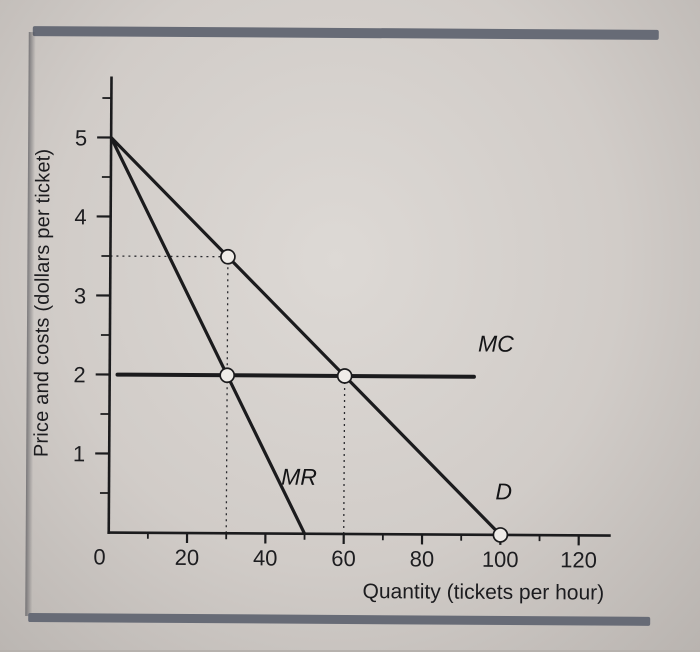 The width and height of the screenshot is (700, 652). What do you see at coordinates (81, 137) in the screenshot?
I see `y-tick-label: 5` at bounding box center [81, 137].